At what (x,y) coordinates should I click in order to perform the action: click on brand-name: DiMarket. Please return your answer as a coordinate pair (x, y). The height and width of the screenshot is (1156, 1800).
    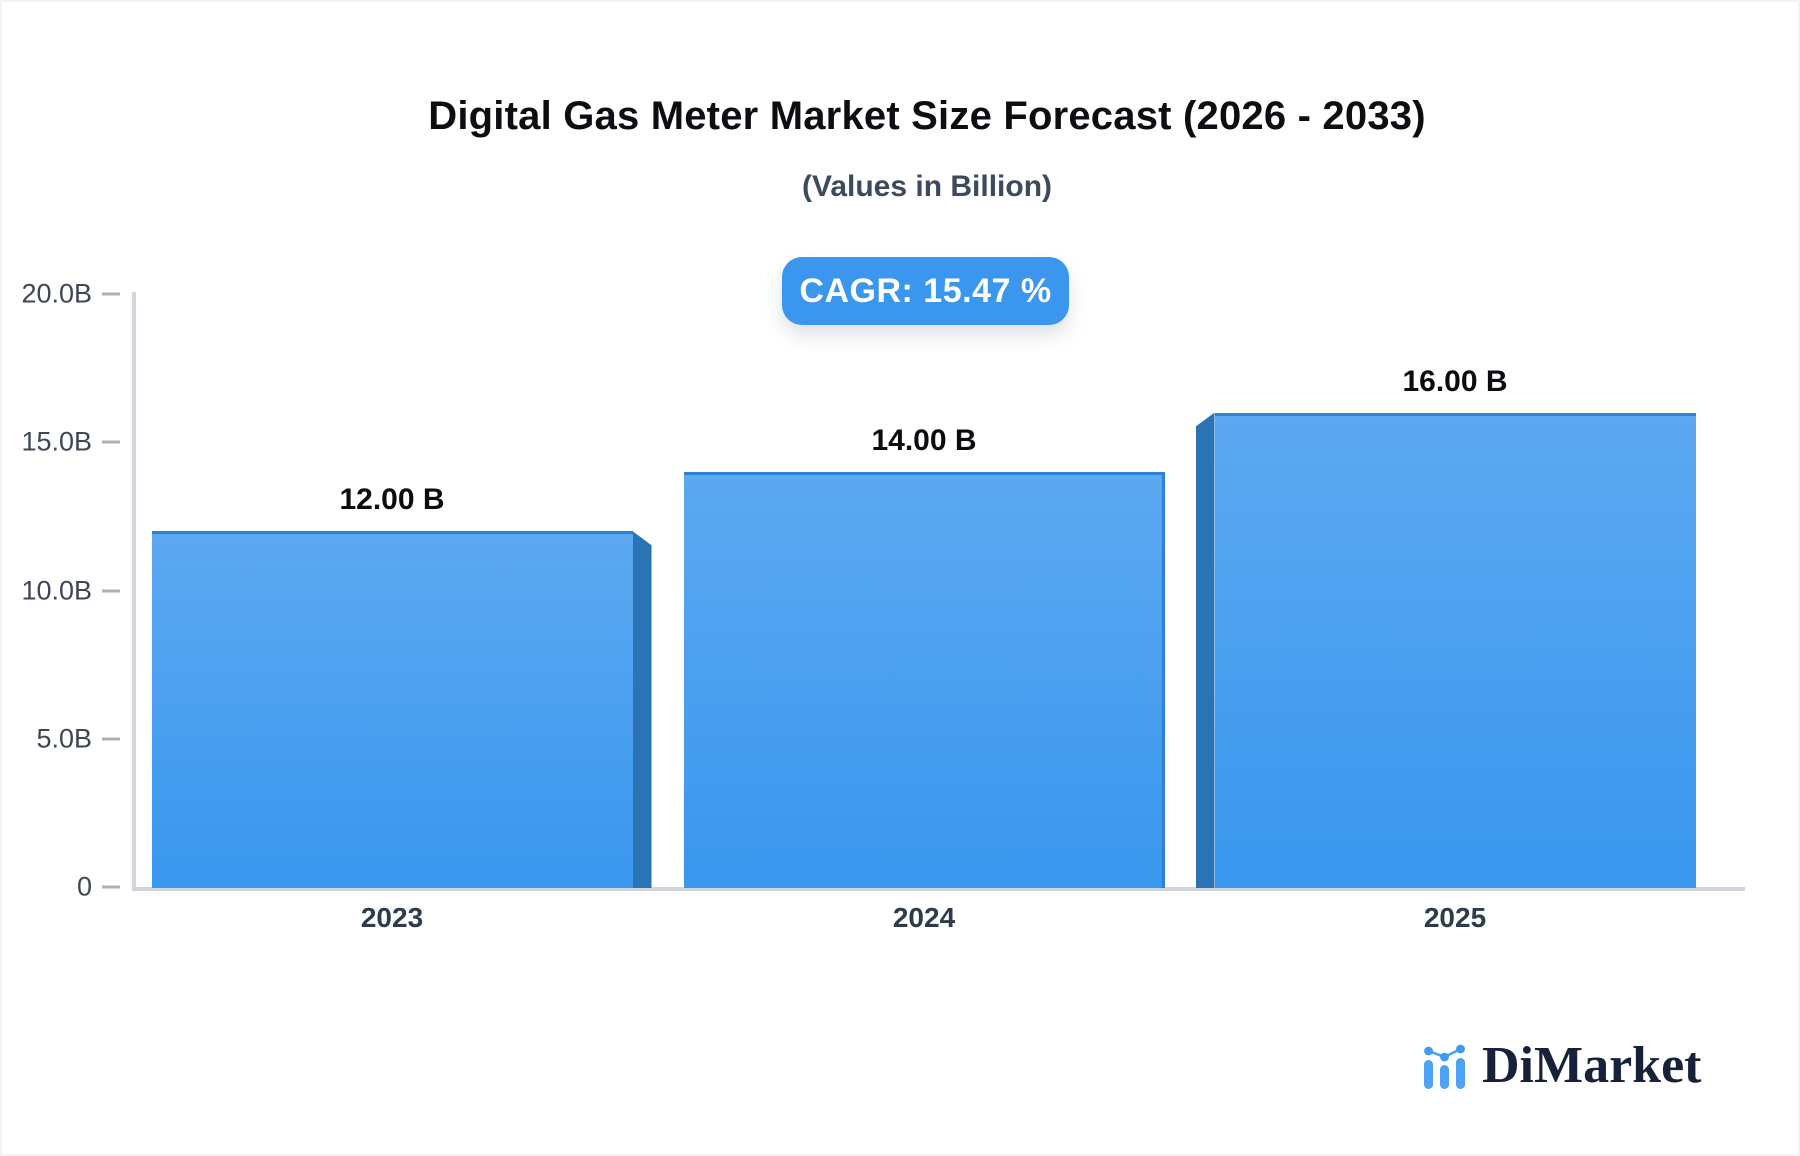
    Looking at the image, I should click on (1592, 1065).